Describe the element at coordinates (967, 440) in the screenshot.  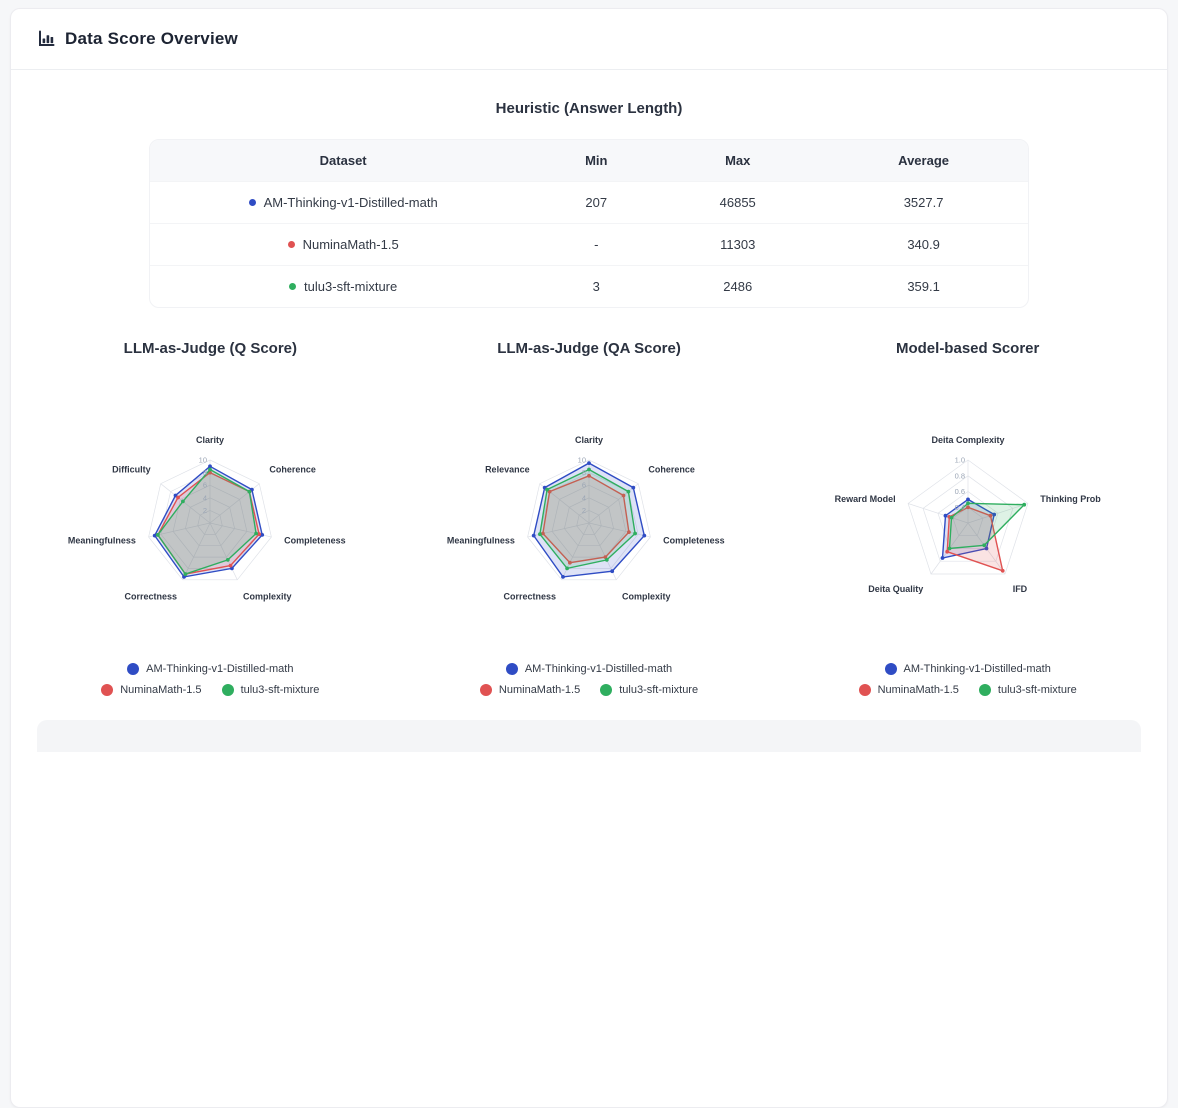
I see `radar-axis-label: Deita Complexity` at that location.